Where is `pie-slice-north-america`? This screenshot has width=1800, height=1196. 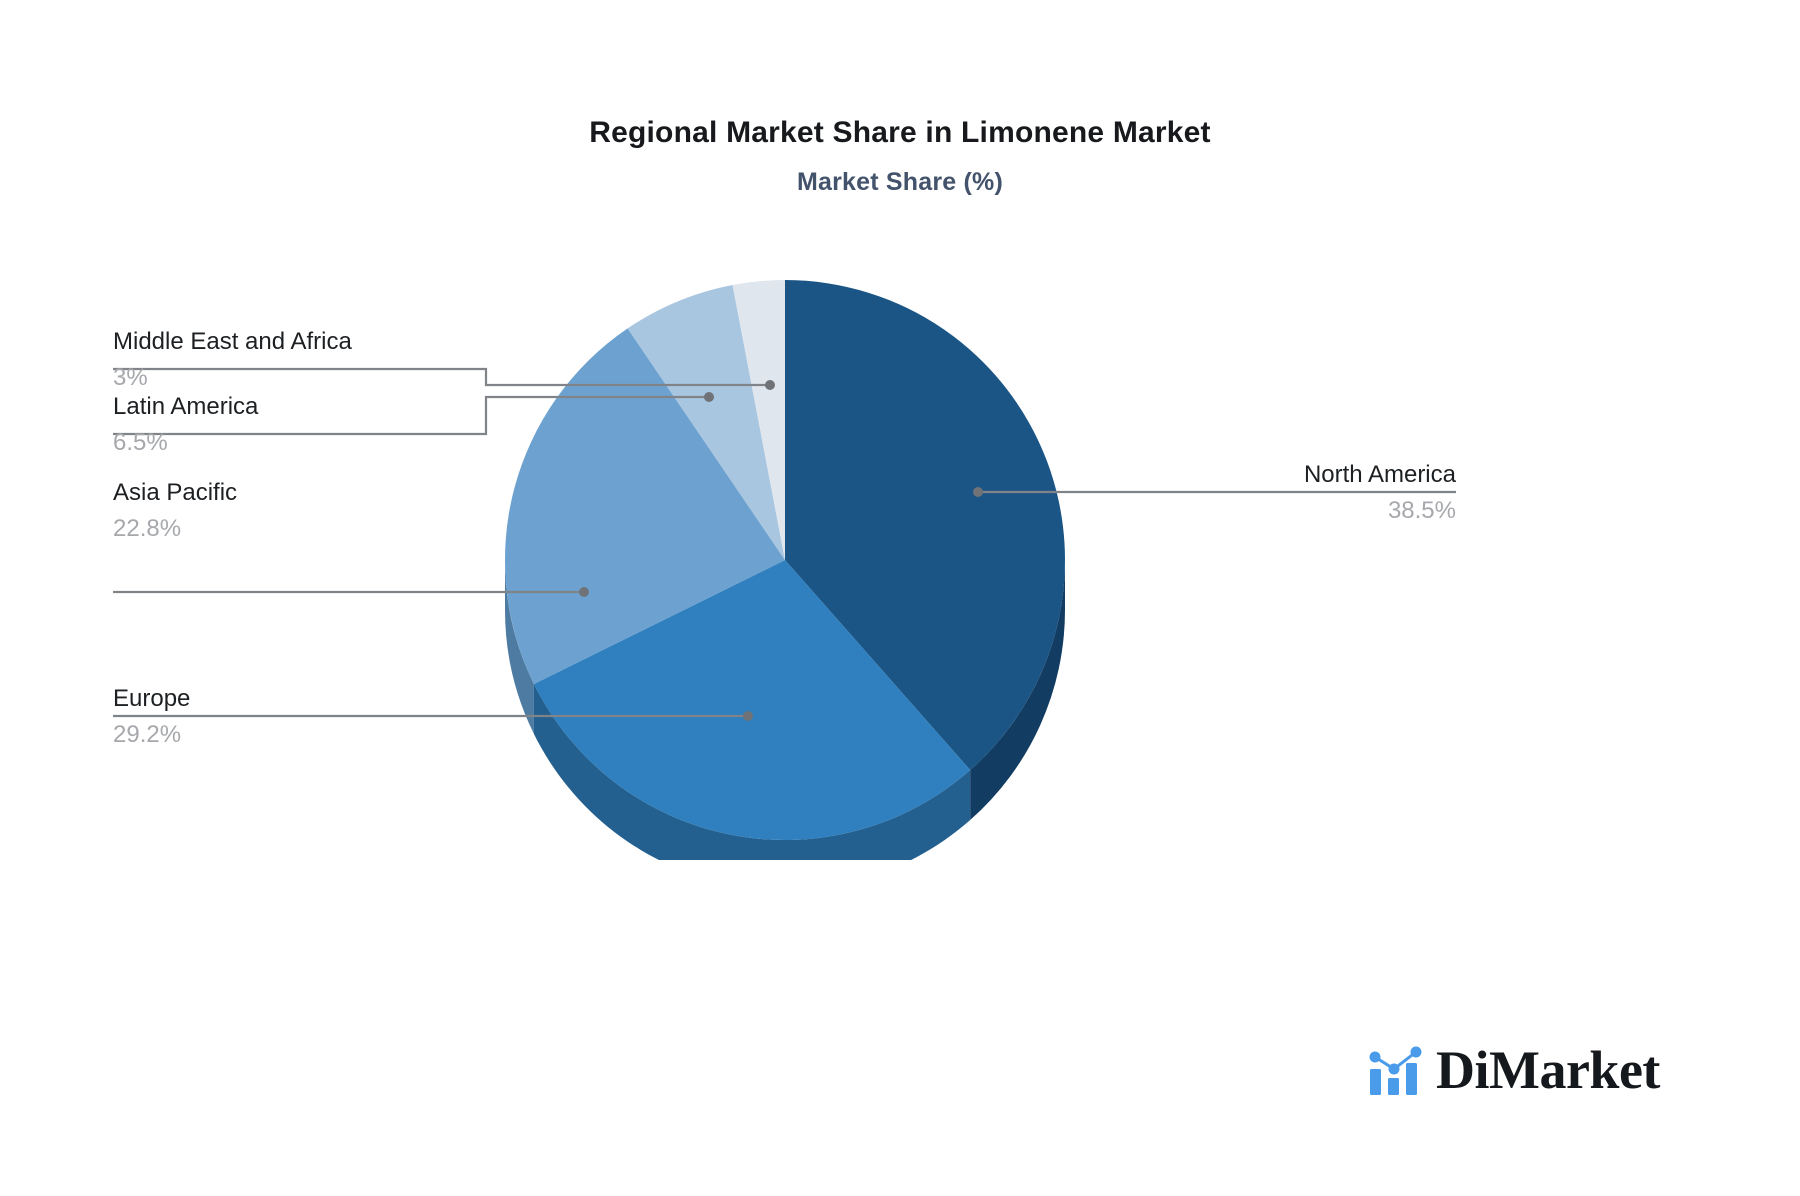 pie-slice-north-america is located at coordinates (925, 525).